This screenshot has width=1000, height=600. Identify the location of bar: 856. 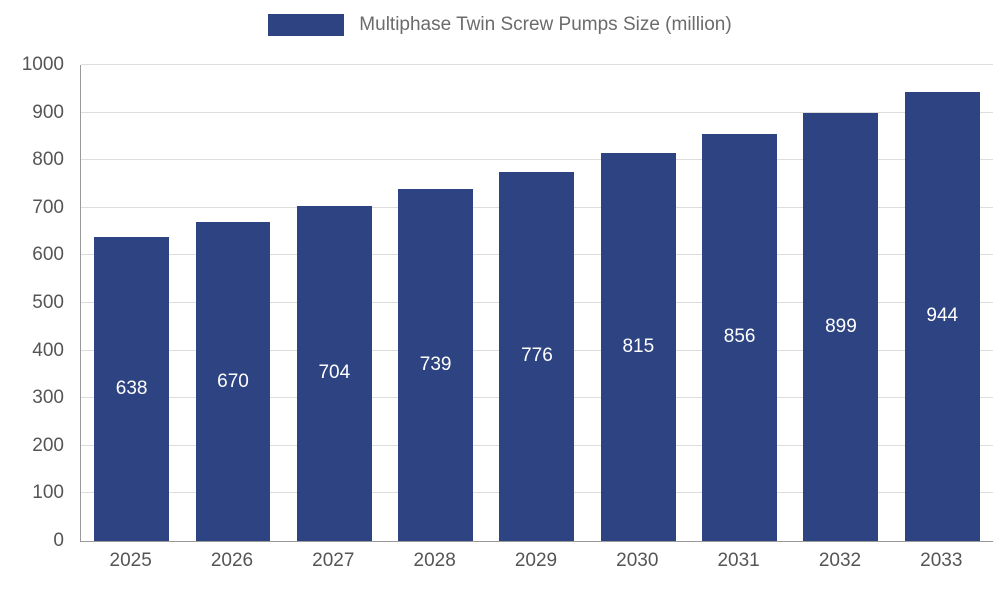
(740, 337).